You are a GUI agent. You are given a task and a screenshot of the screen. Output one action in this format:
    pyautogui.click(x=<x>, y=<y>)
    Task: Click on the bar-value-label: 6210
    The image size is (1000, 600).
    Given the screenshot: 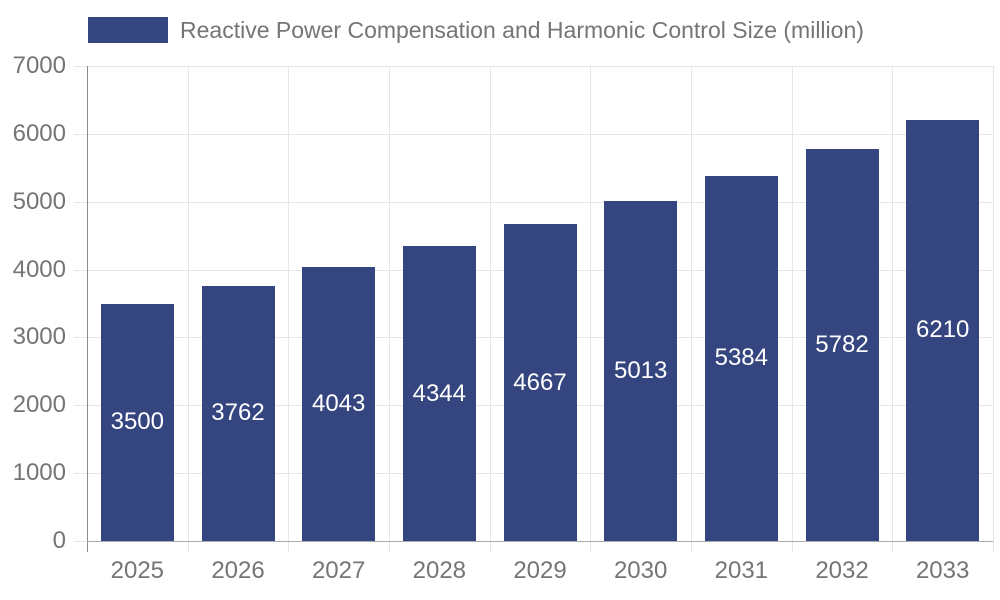 What is the action you would take?
    pyautogui.click(x=942, y=330)
    